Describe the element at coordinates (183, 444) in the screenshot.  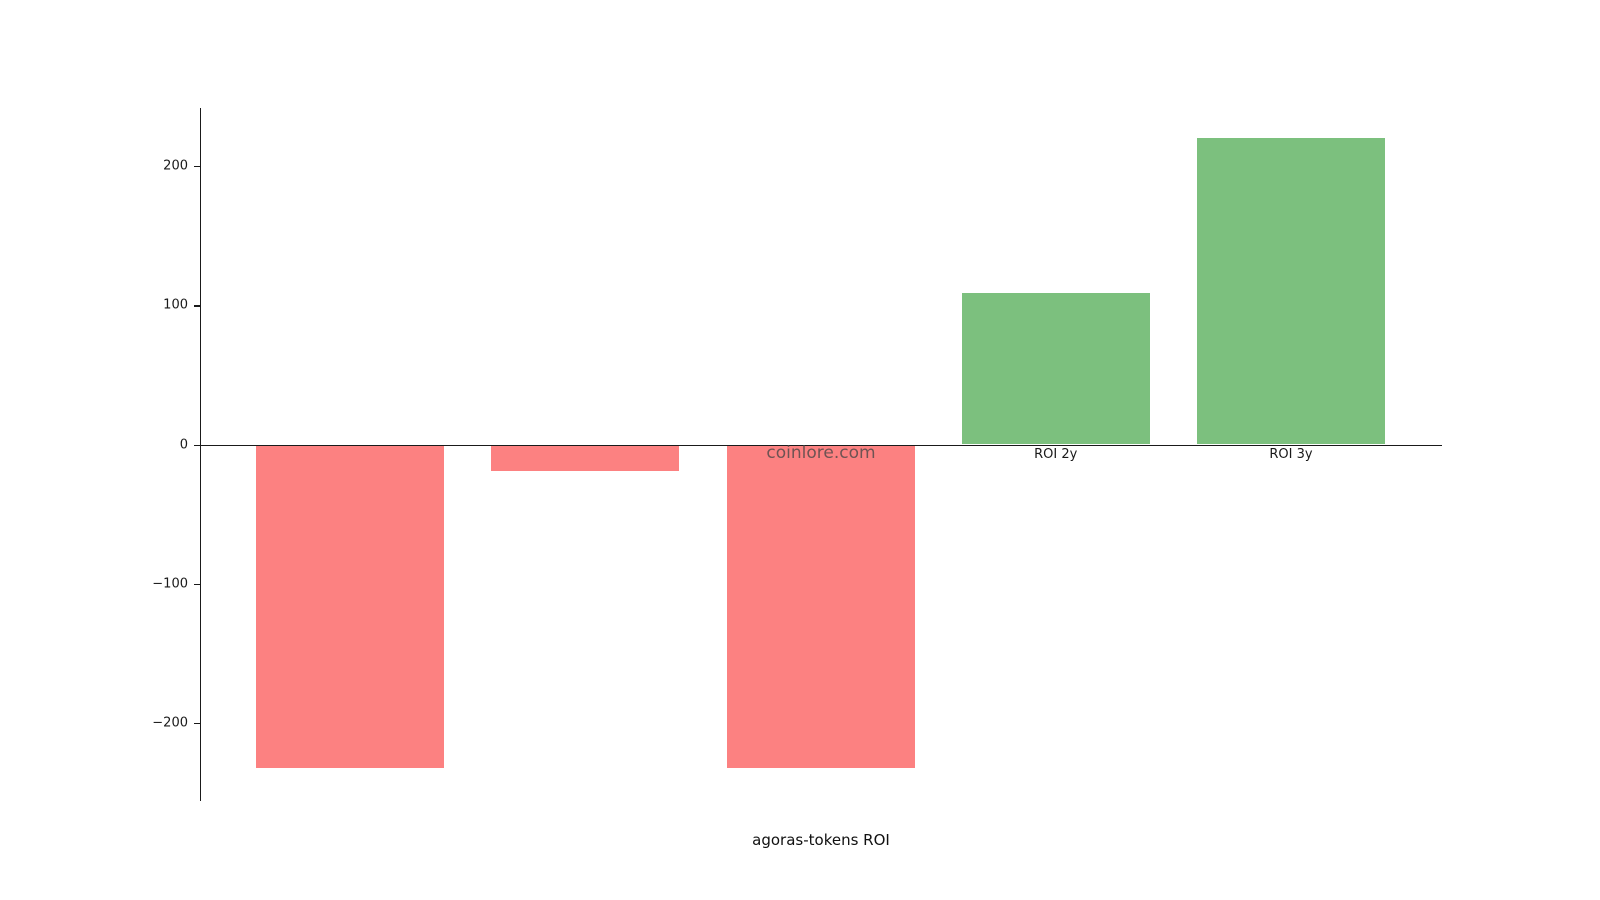
I see `y-tick-label: 0` at that location.